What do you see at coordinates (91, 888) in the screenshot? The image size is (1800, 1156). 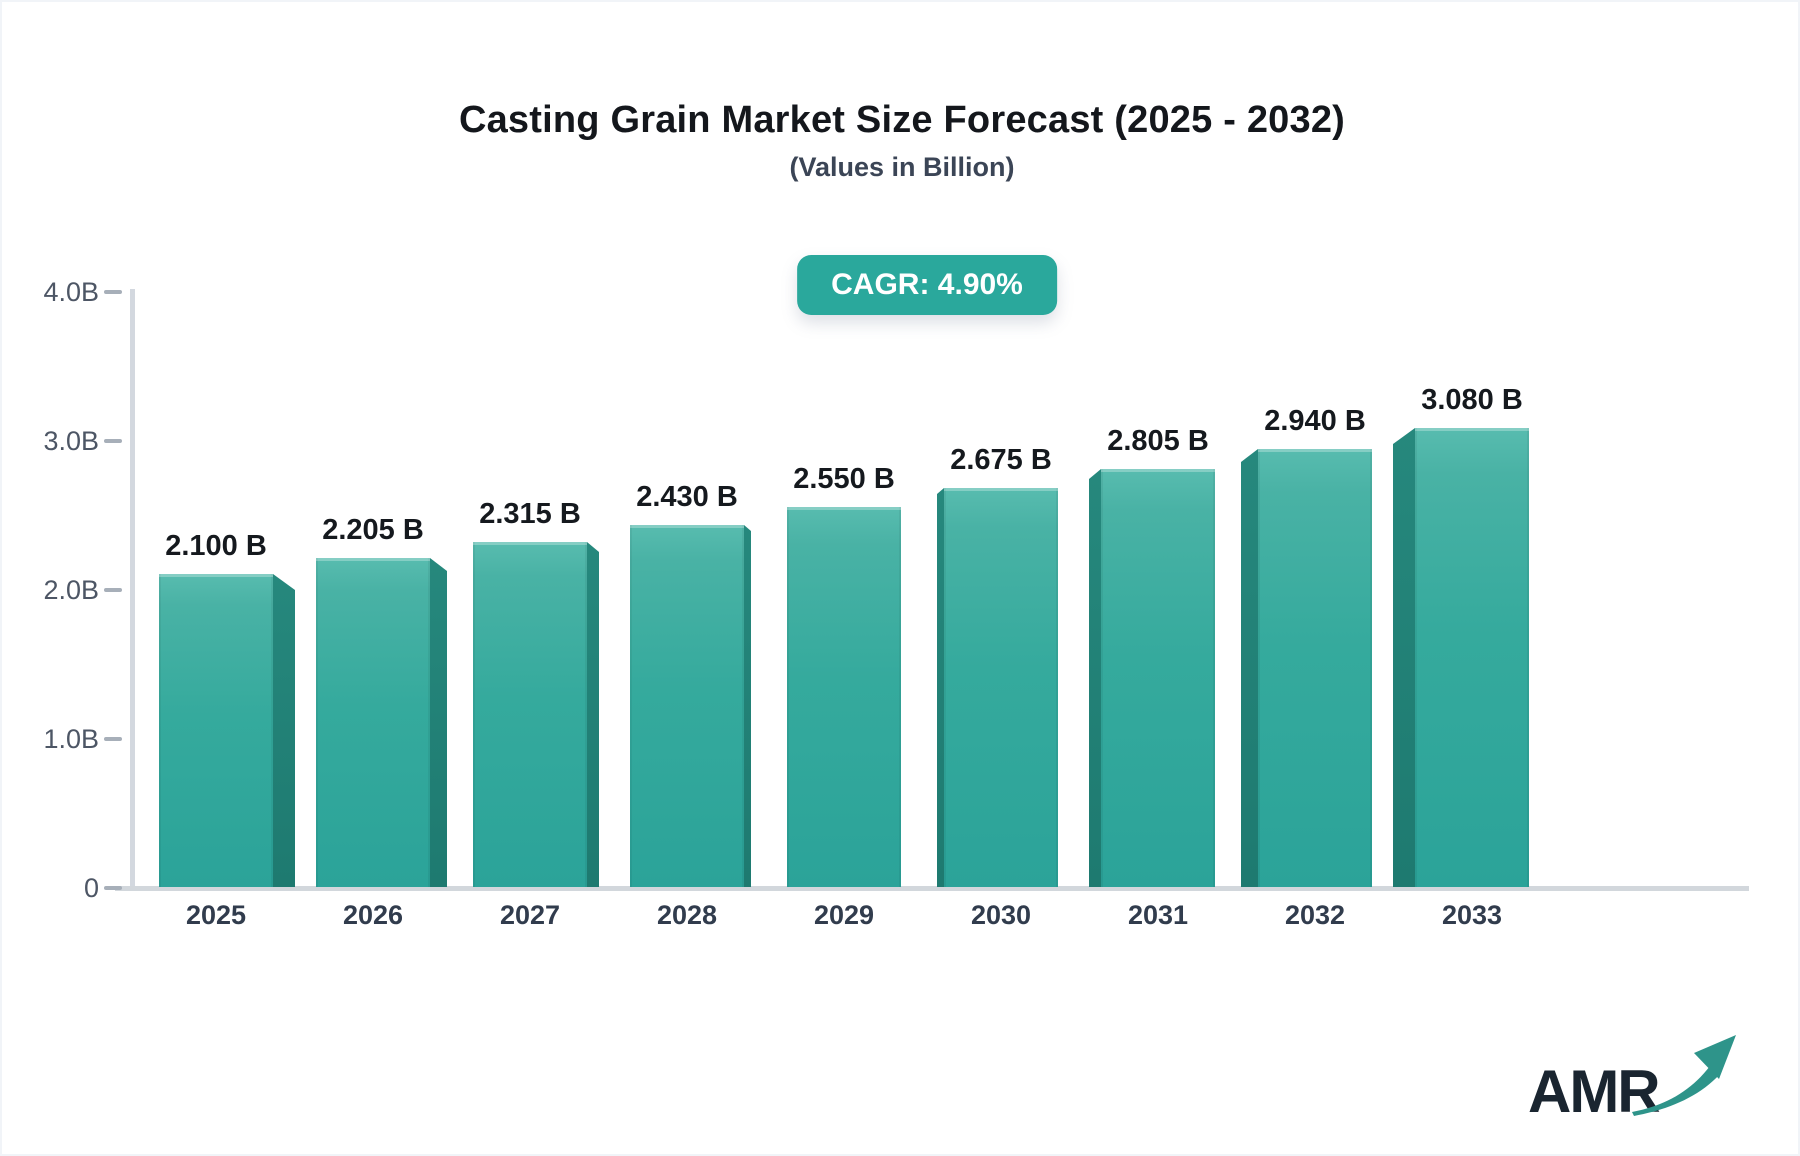 I see `y-tick-label: 0` at bounding box center [91, 888].